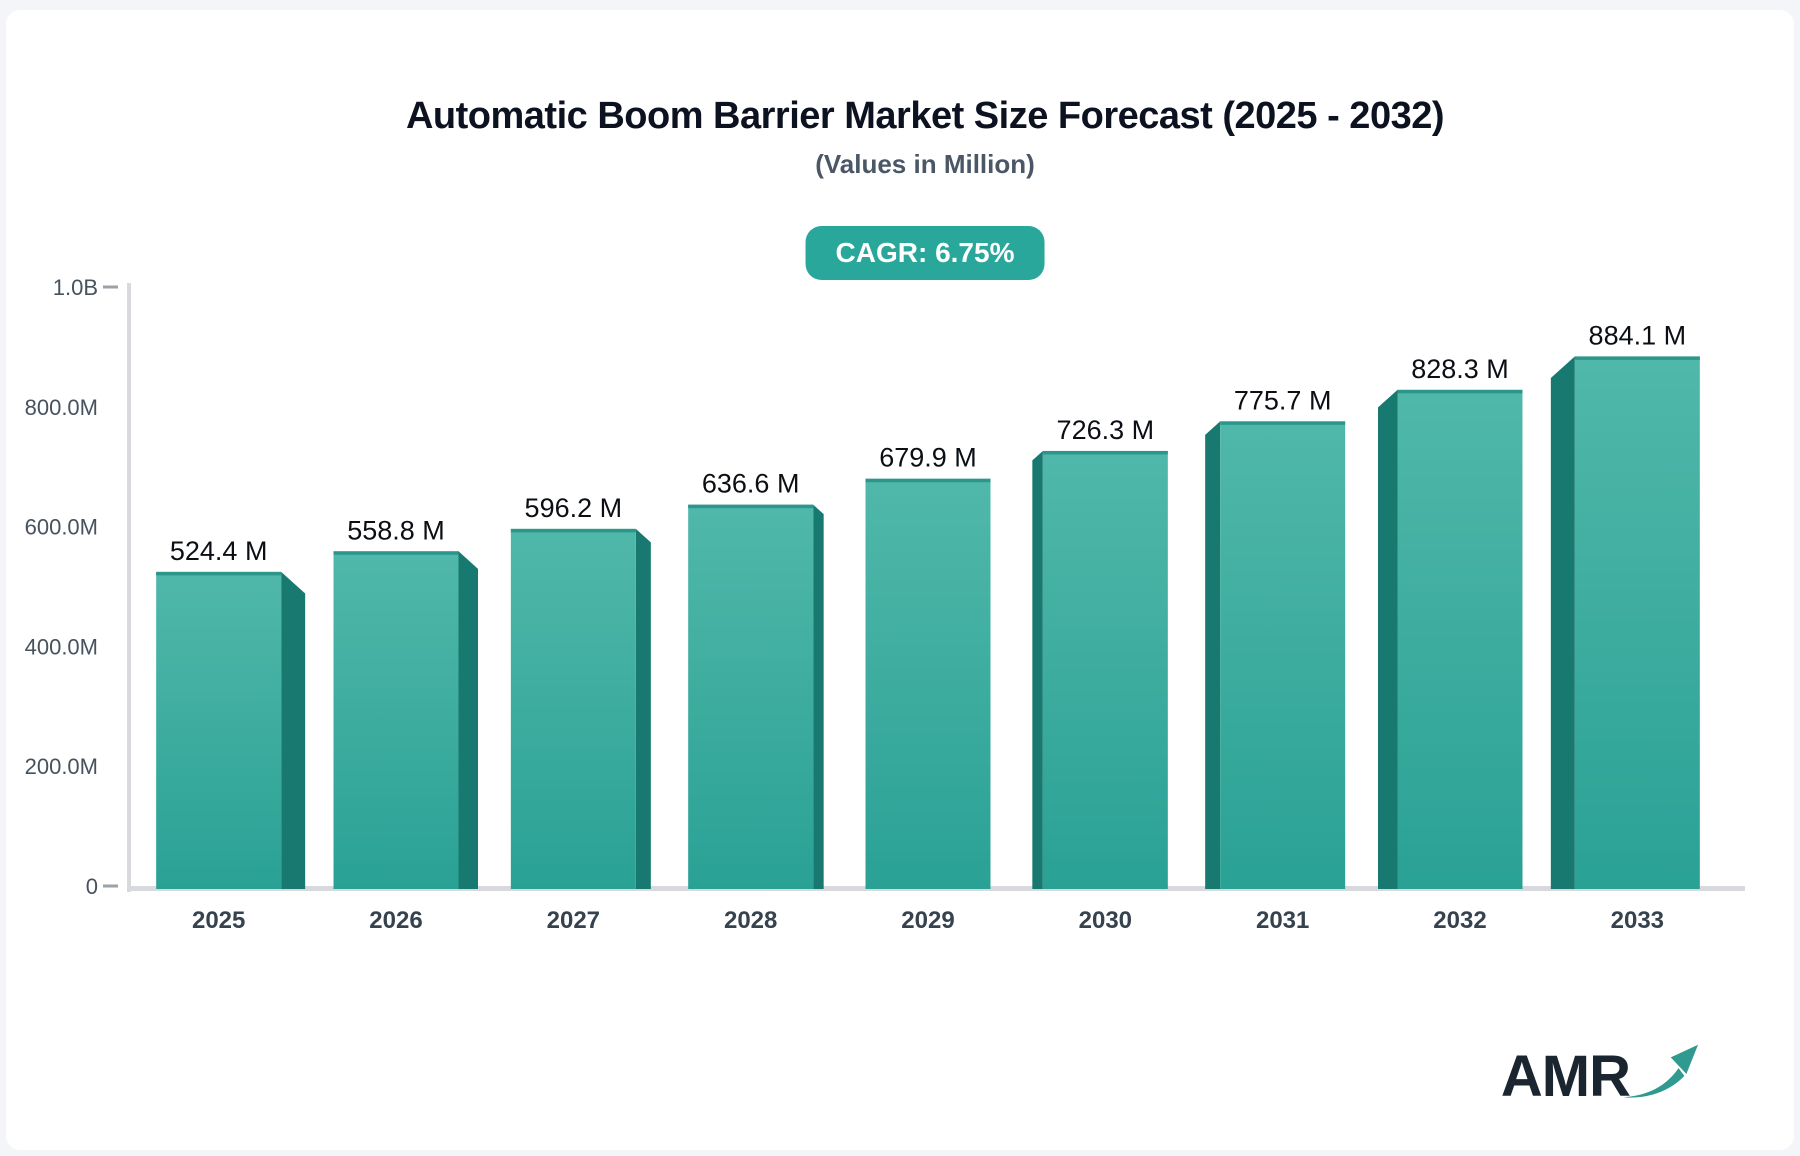  What do you see at coordinates (1282, 920) in the screenshot?
I see `x-axis-label: 2031` at bounding box center [1282, 920].